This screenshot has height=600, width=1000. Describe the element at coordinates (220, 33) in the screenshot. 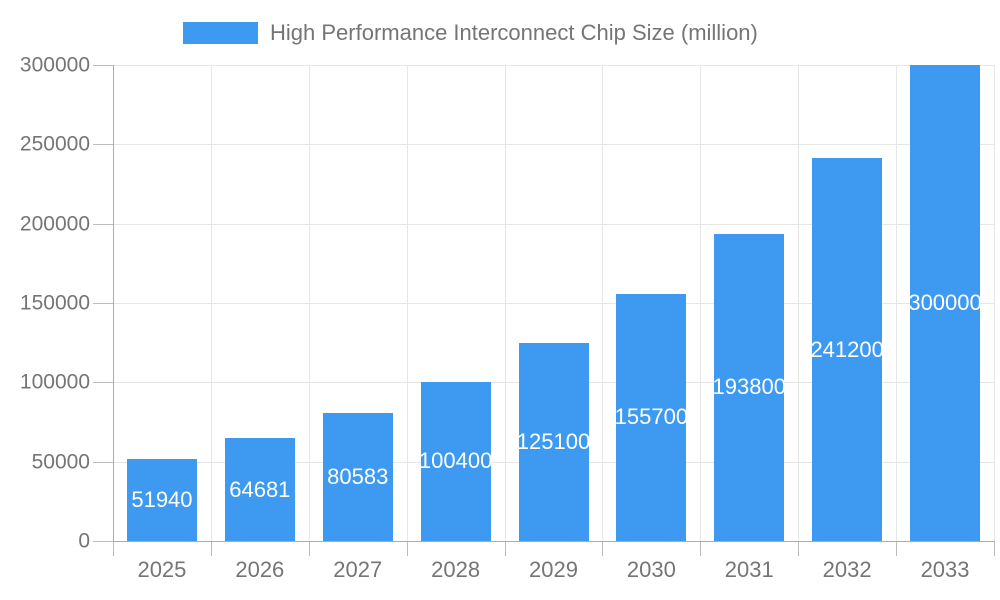

I see `legend-swatch` at that location.